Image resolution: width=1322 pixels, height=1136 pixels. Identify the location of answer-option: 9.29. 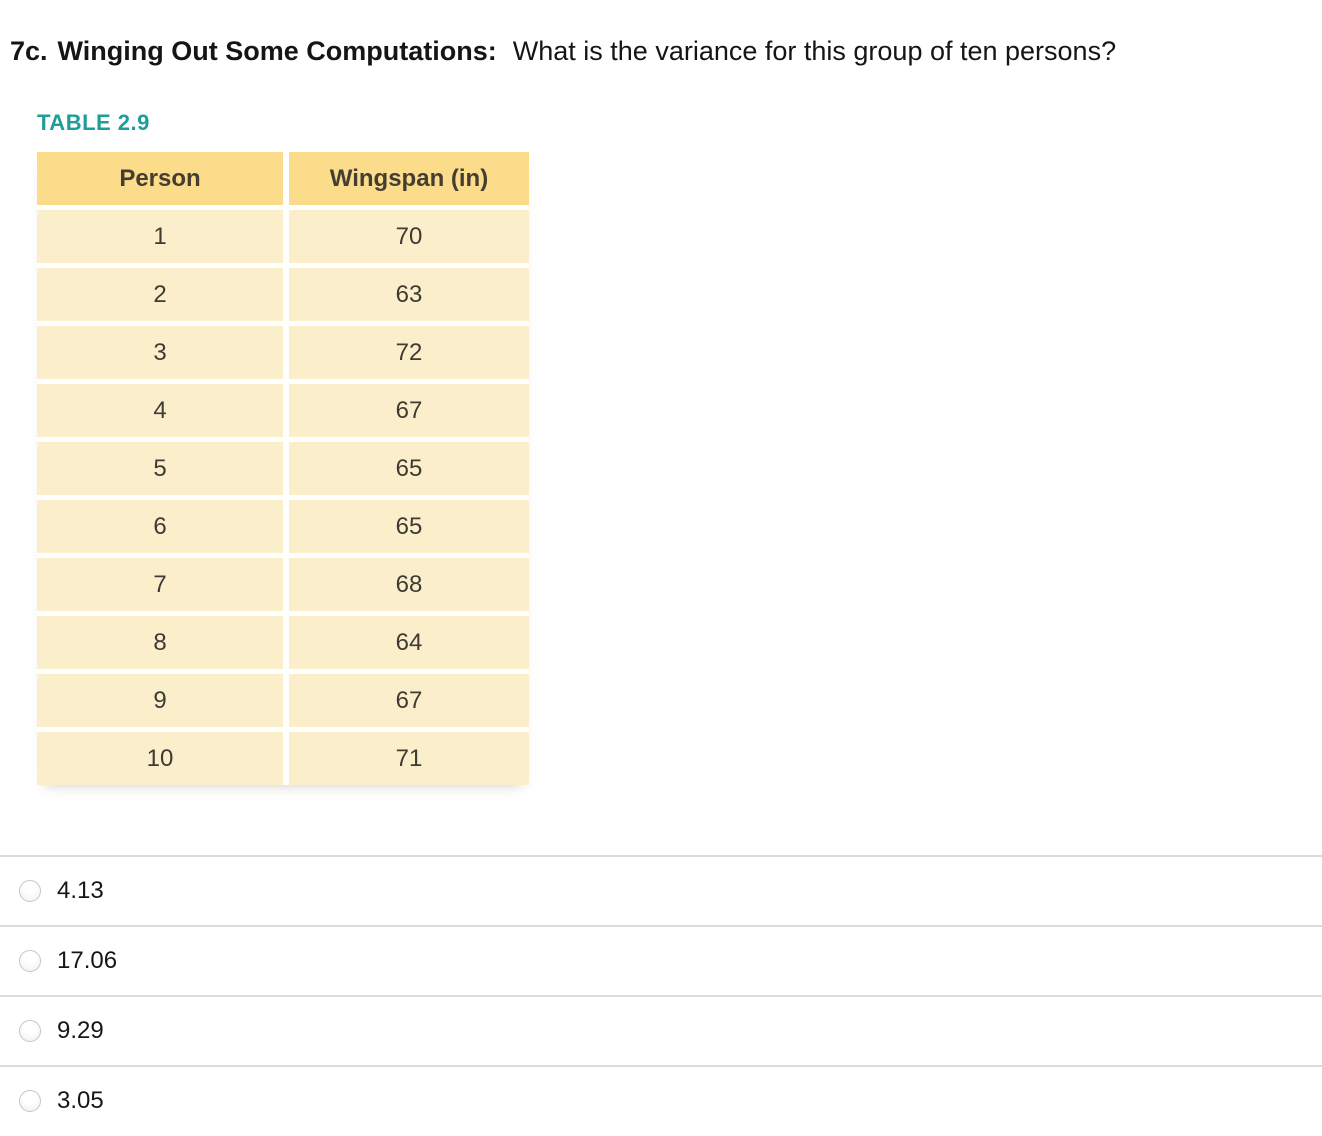
(661, 1030).